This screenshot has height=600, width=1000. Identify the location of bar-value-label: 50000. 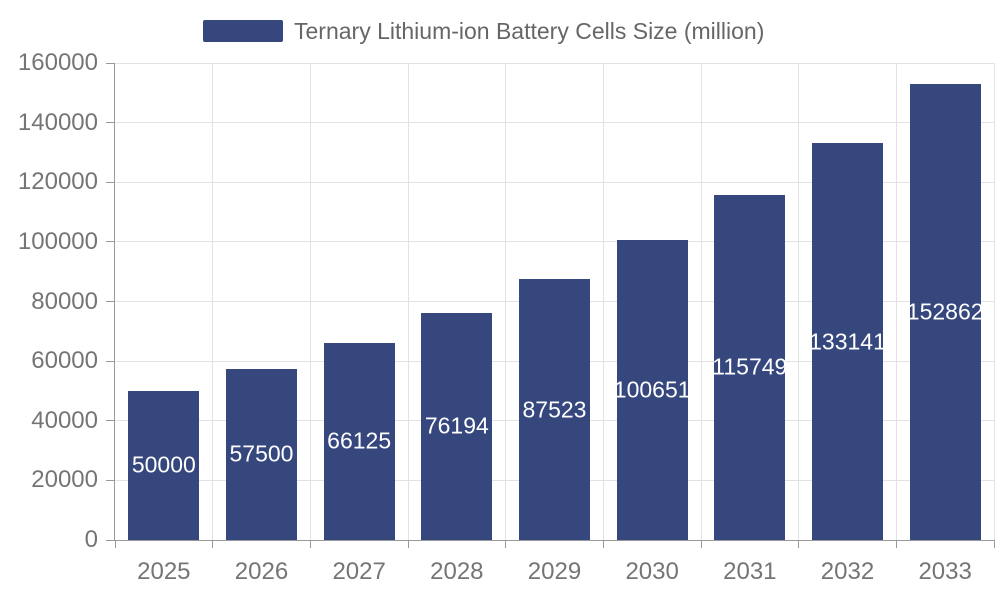
(163, 464).